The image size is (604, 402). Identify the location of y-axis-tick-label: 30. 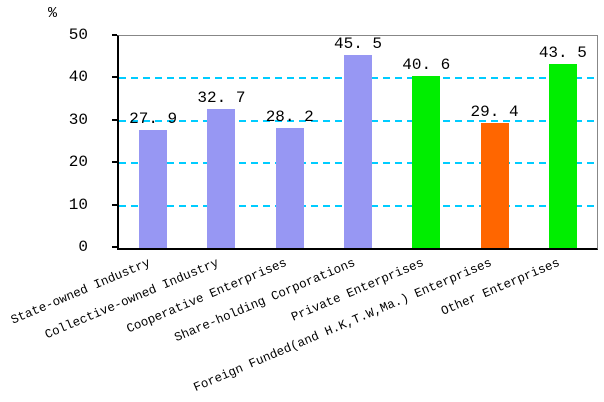
(78, 119).